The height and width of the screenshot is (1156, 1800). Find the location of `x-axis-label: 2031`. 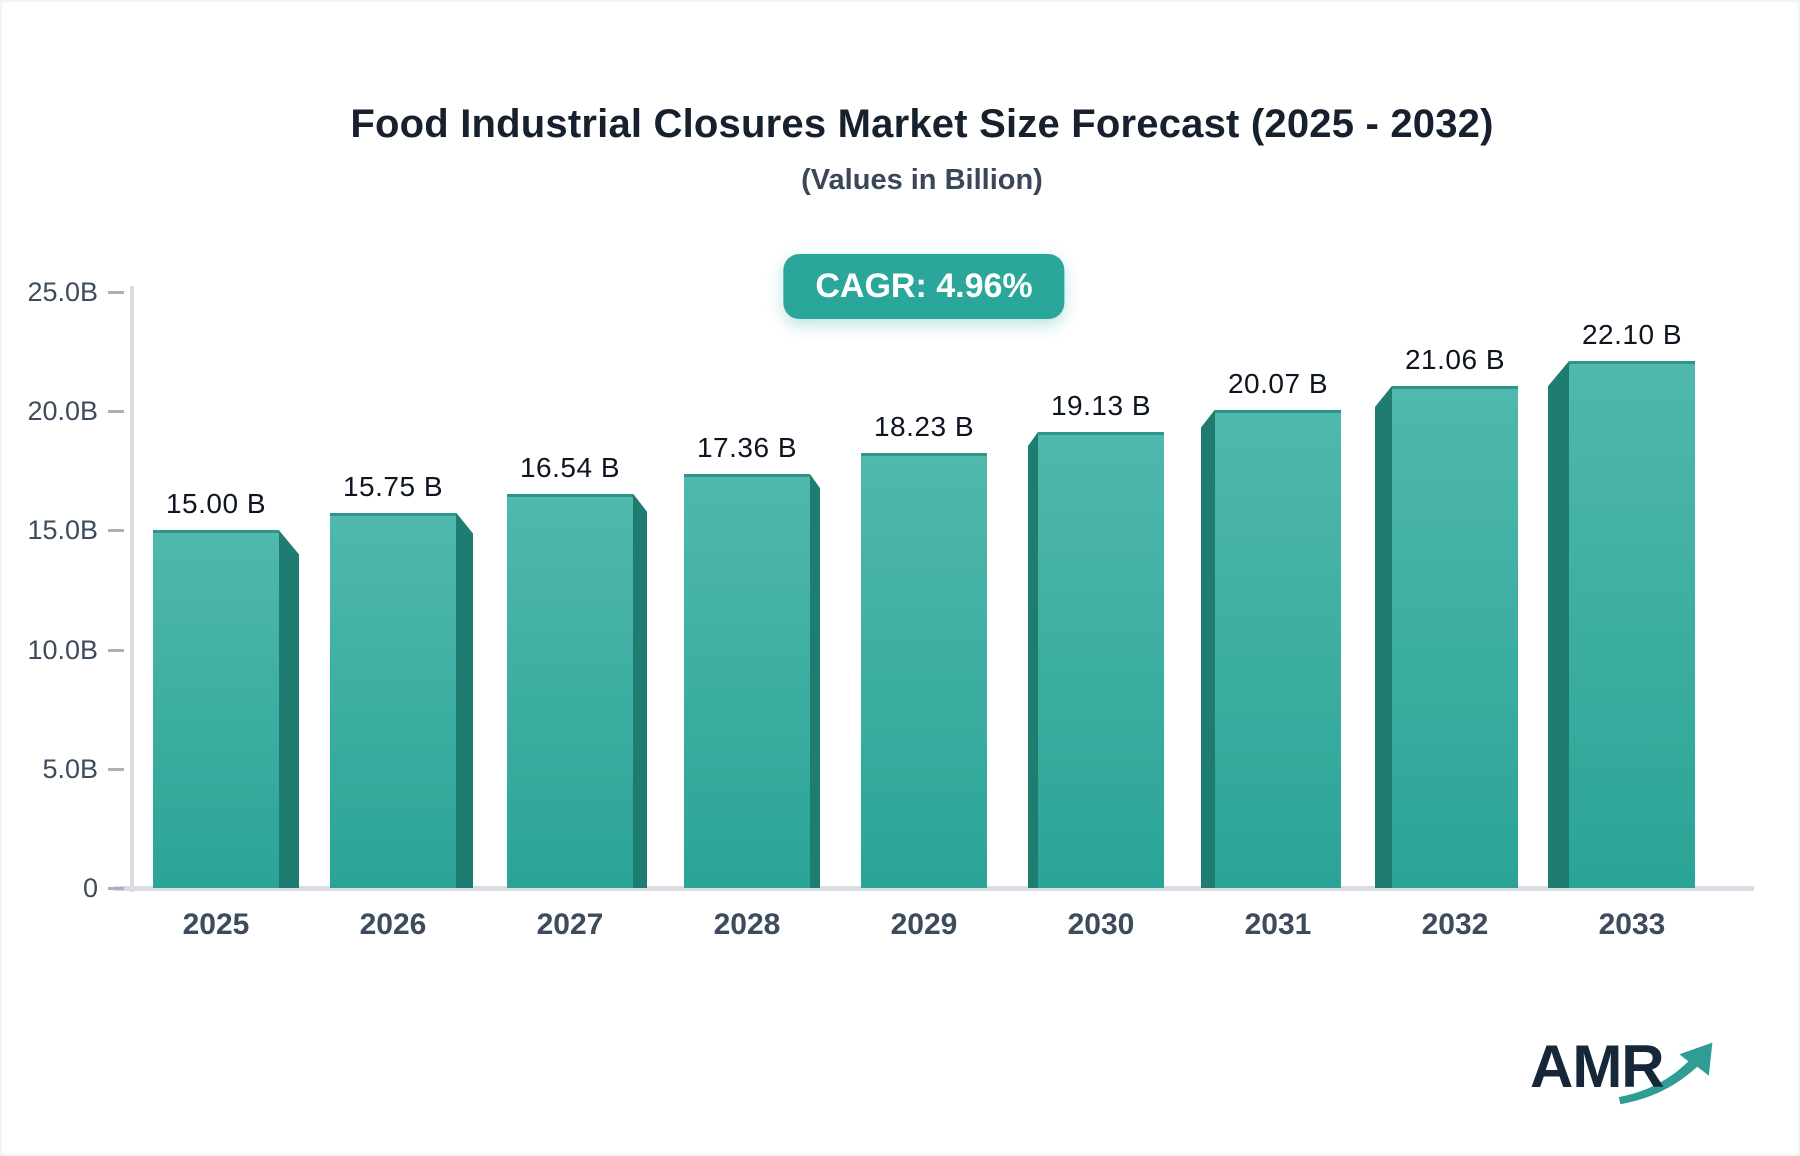

x-axis-label: 2031 is located at coordinates (1278, 924).